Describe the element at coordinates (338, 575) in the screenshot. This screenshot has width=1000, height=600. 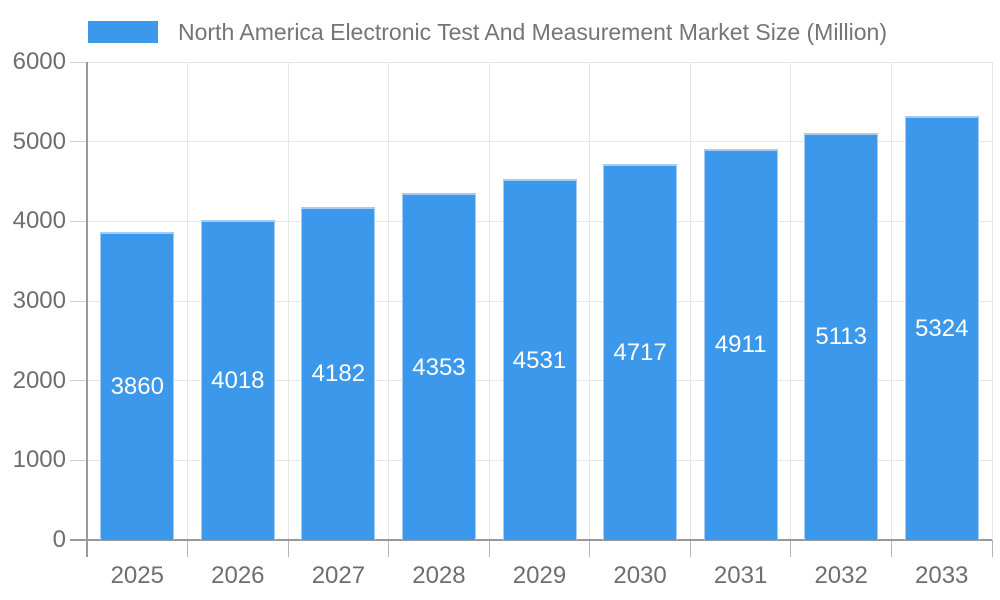
I see `x-axis-label: 2027` at that location.